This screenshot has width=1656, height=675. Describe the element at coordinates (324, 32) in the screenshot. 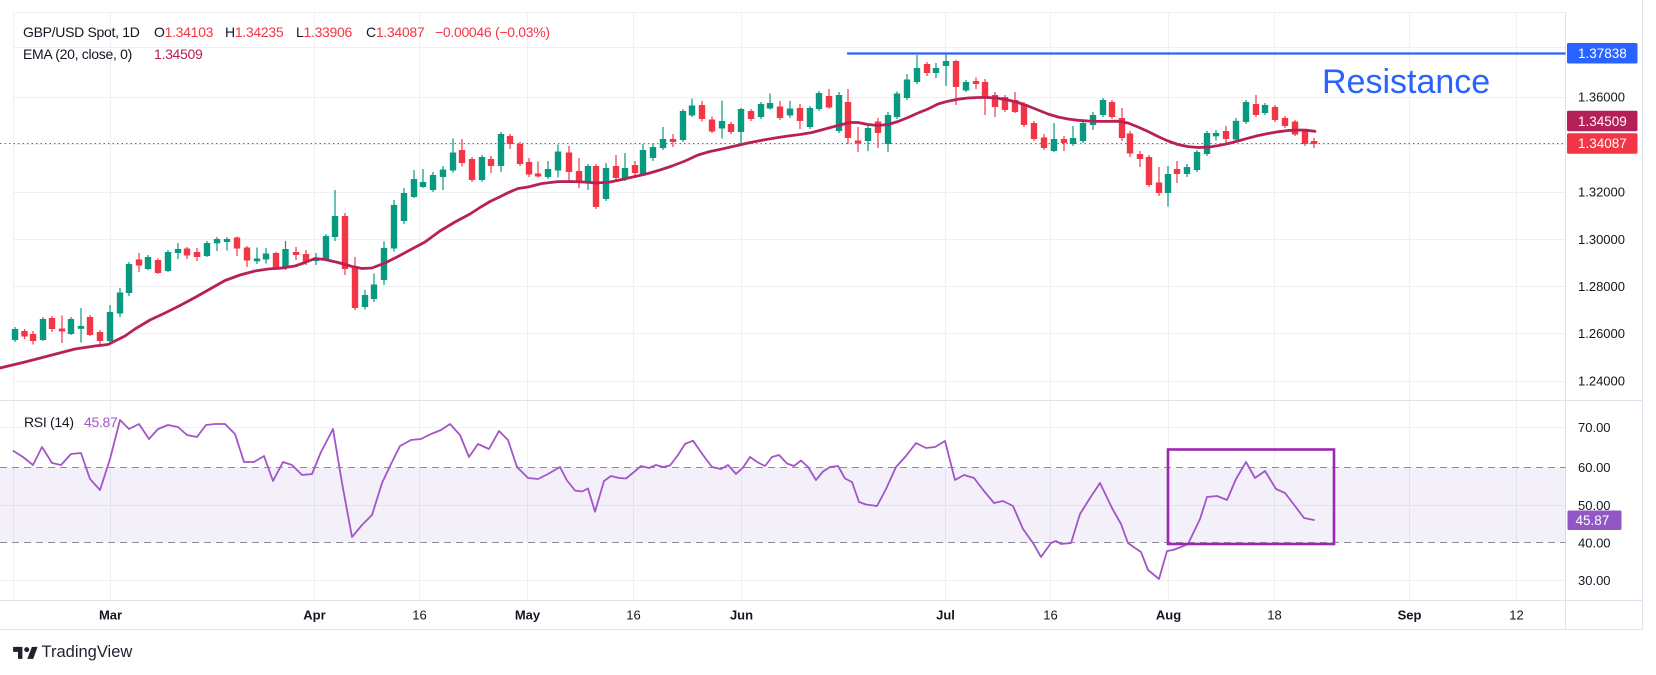

I see `svg-text: L1.33906` at that location.